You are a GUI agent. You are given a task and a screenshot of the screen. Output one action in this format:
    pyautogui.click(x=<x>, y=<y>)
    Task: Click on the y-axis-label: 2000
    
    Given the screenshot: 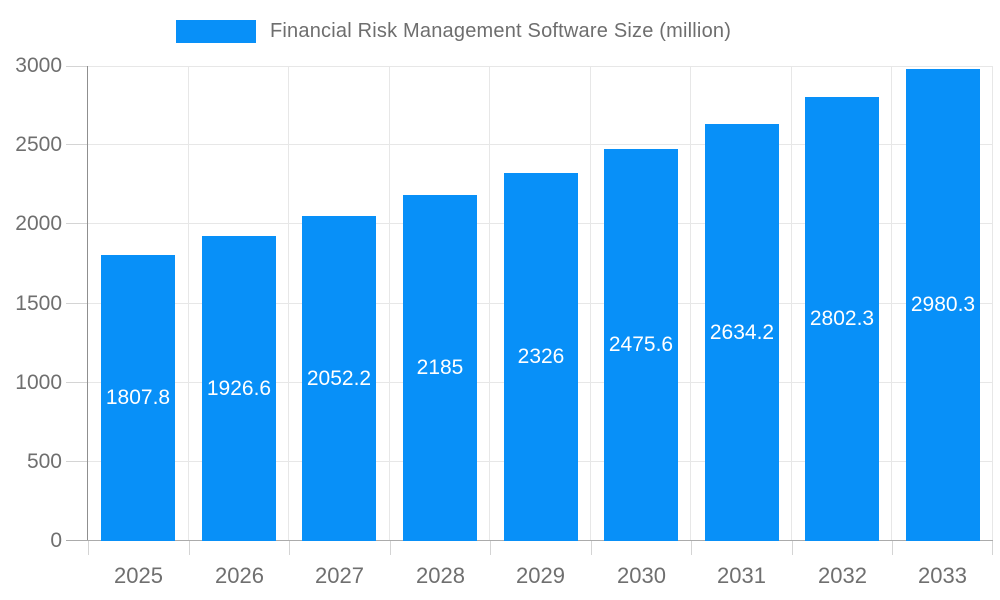 What is the action you would take?
    pyautogui.click(x=38, y=223)
    